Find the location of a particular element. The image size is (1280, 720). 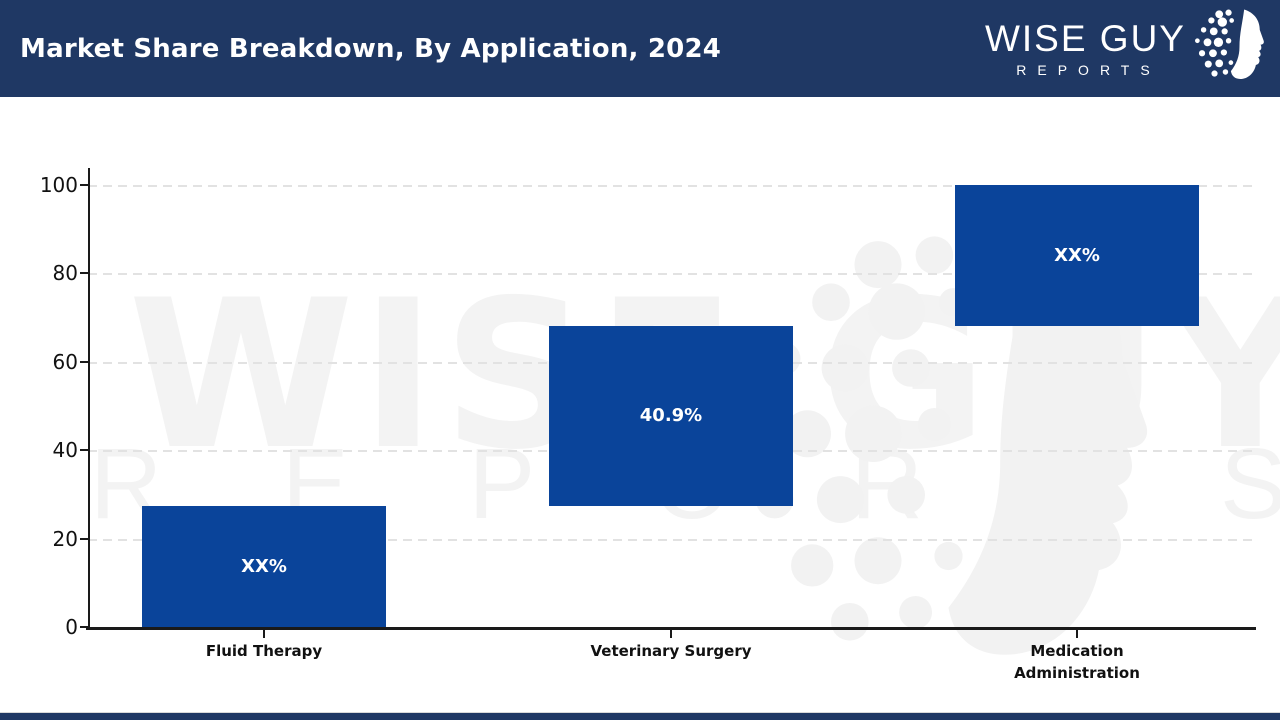

brand-subname: REPORTS is located at coordinates (1088, 70).